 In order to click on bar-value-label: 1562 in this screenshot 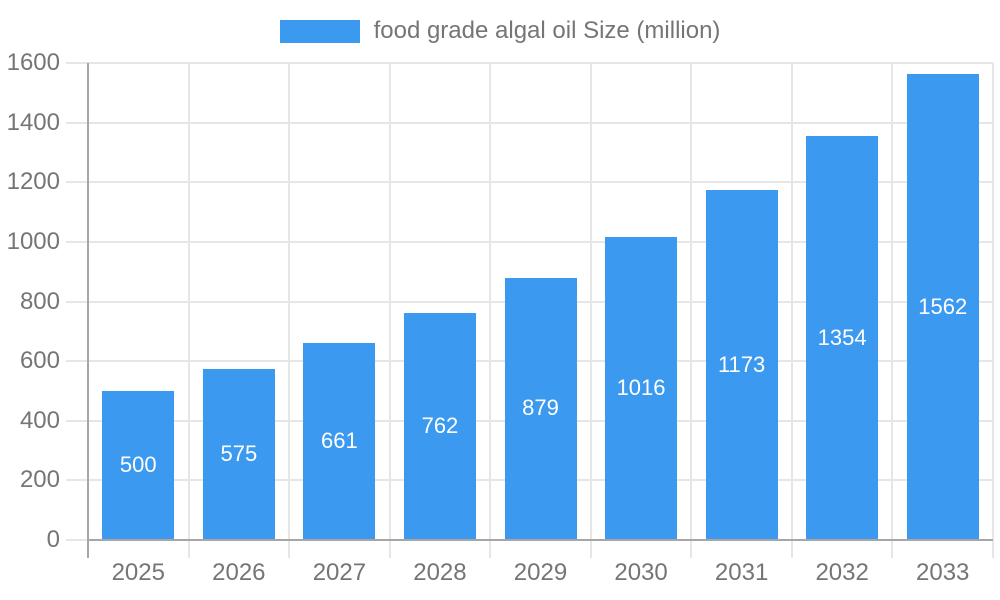, I will do `click(943, 306)`.